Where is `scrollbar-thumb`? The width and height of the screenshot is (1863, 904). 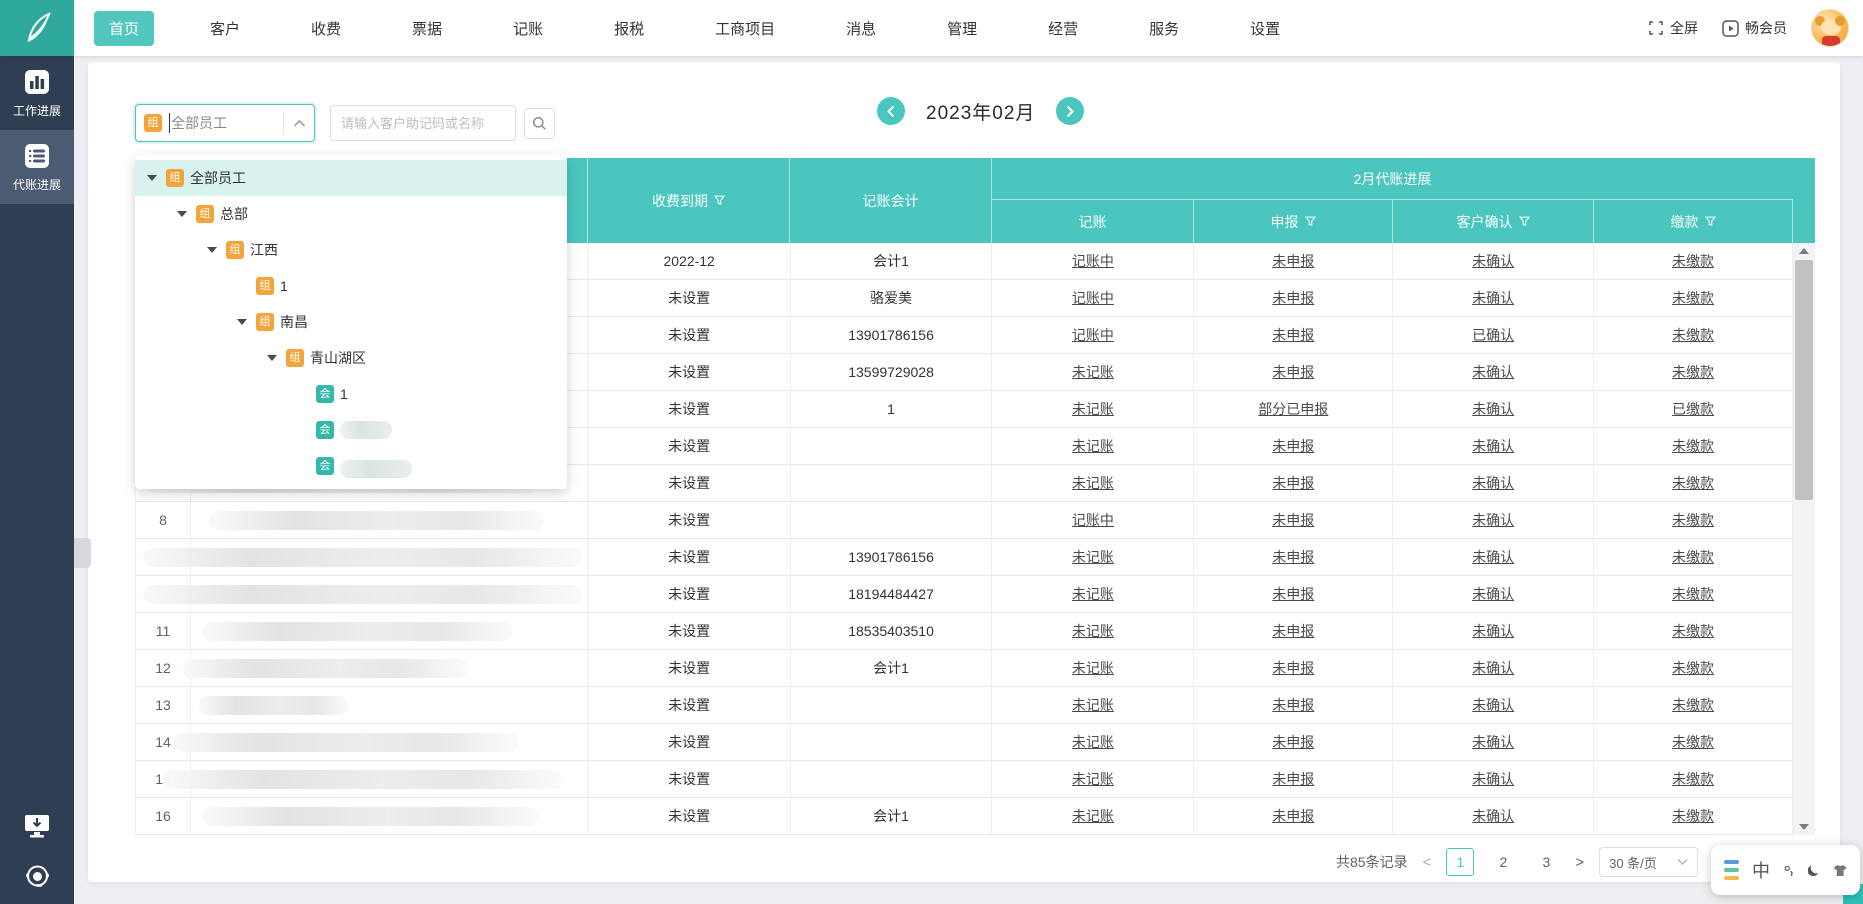
scrollbar-thumb is located at coordinates (1804, 380).